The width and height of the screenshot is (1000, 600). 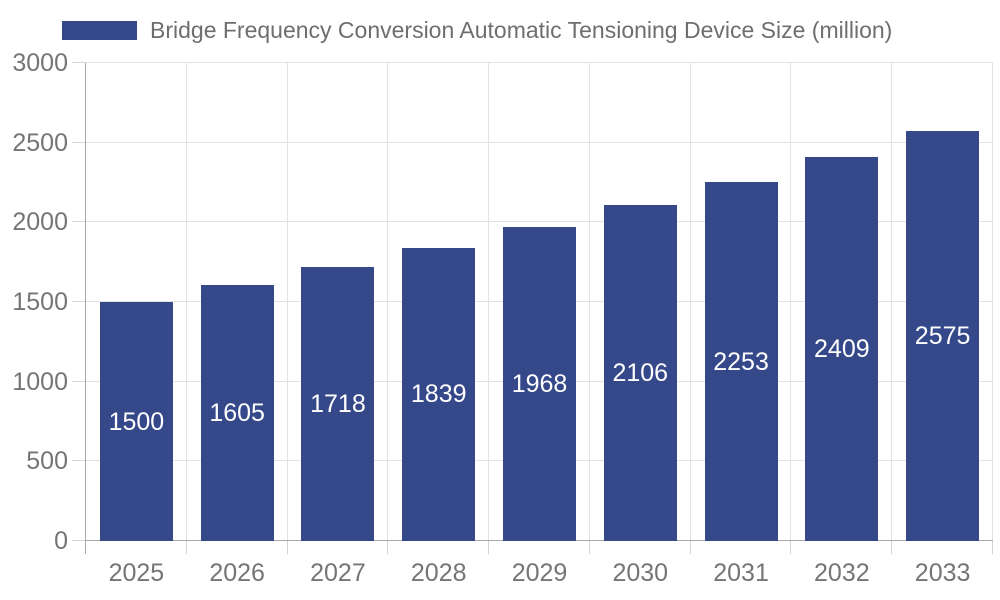 What do you see at coordinates (40, 142) in the screenshot?
I see `y-axis-label: 2500` at bounding box center [40, 142].